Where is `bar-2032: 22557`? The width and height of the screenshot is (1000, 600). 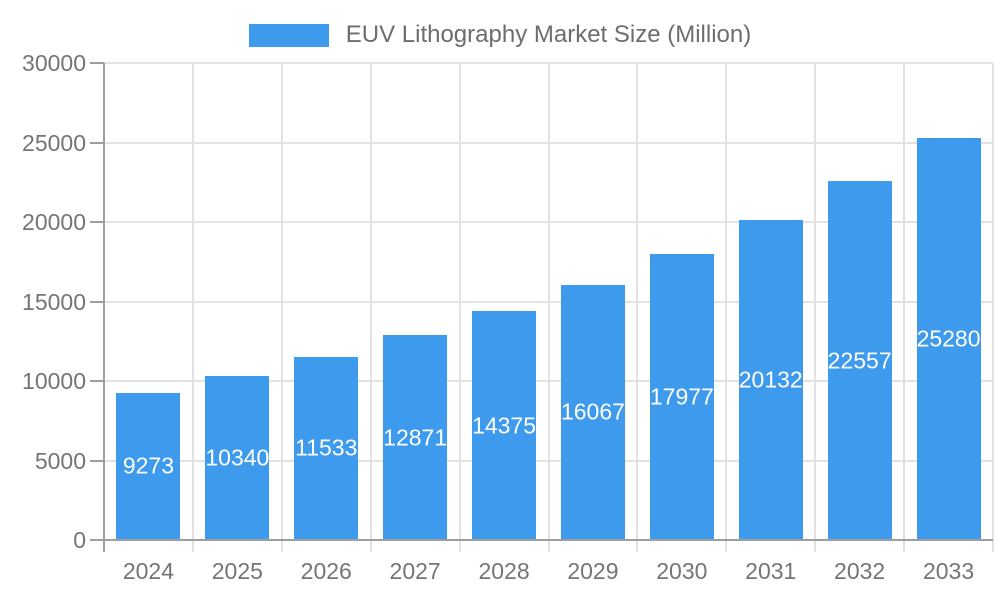 bar-2032: 22557 is located at coordinates (859, 360).